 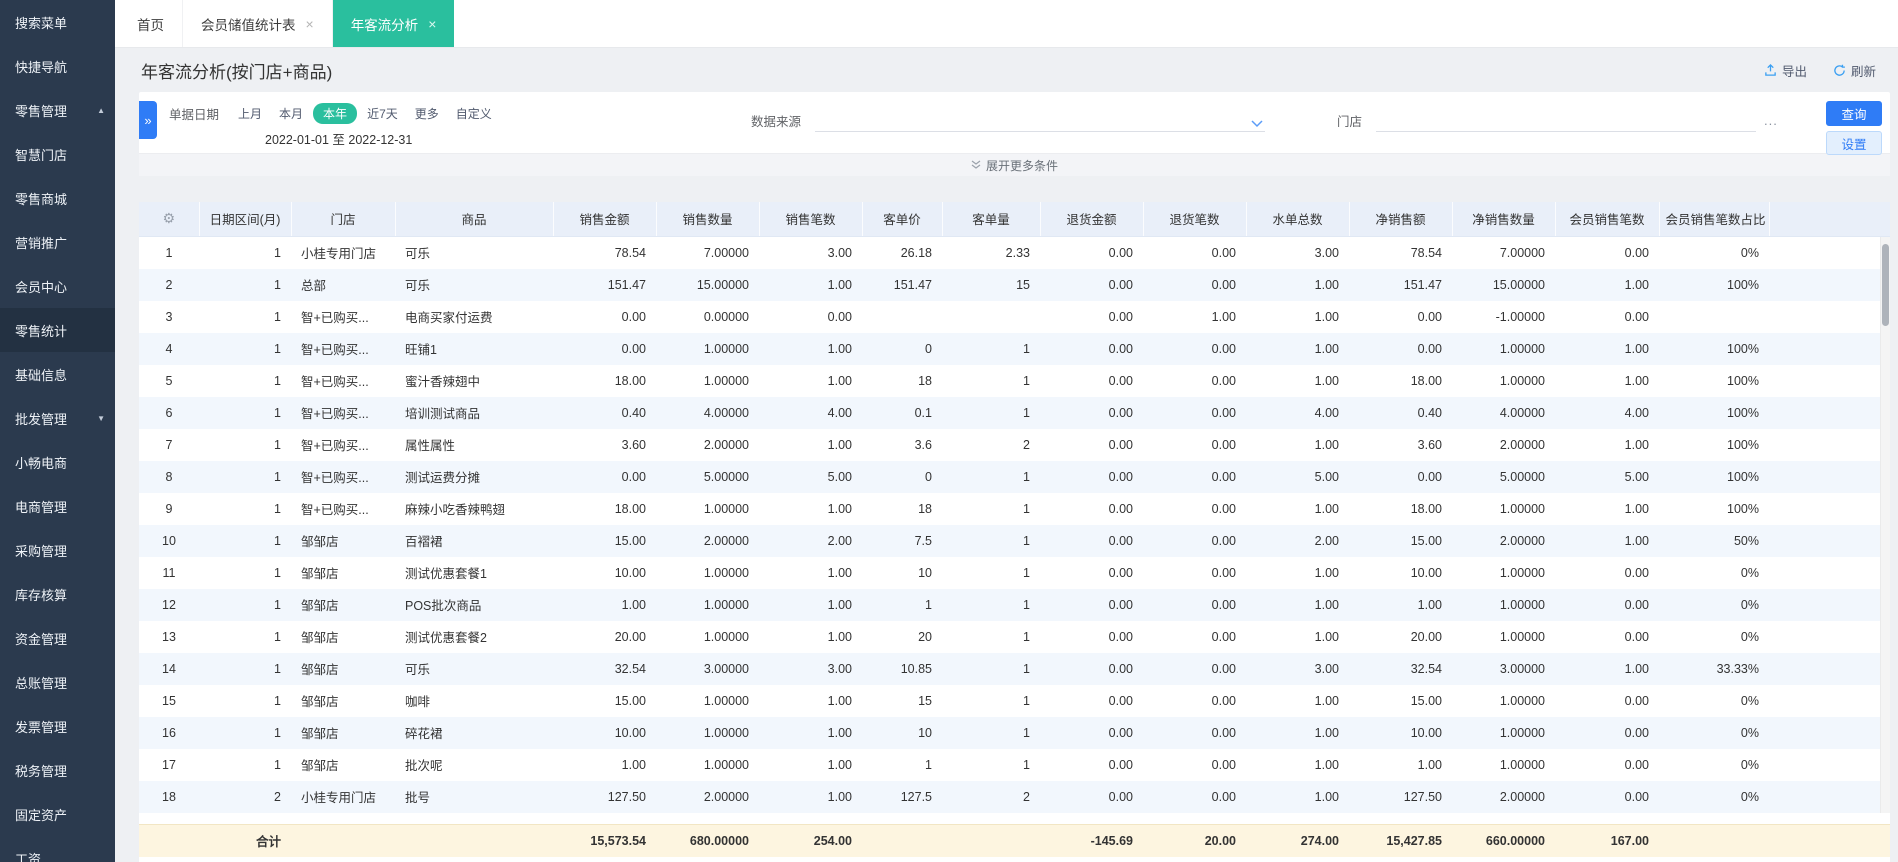 I want to click on column-header-4: 销售金额, so click(x=605, y=219).